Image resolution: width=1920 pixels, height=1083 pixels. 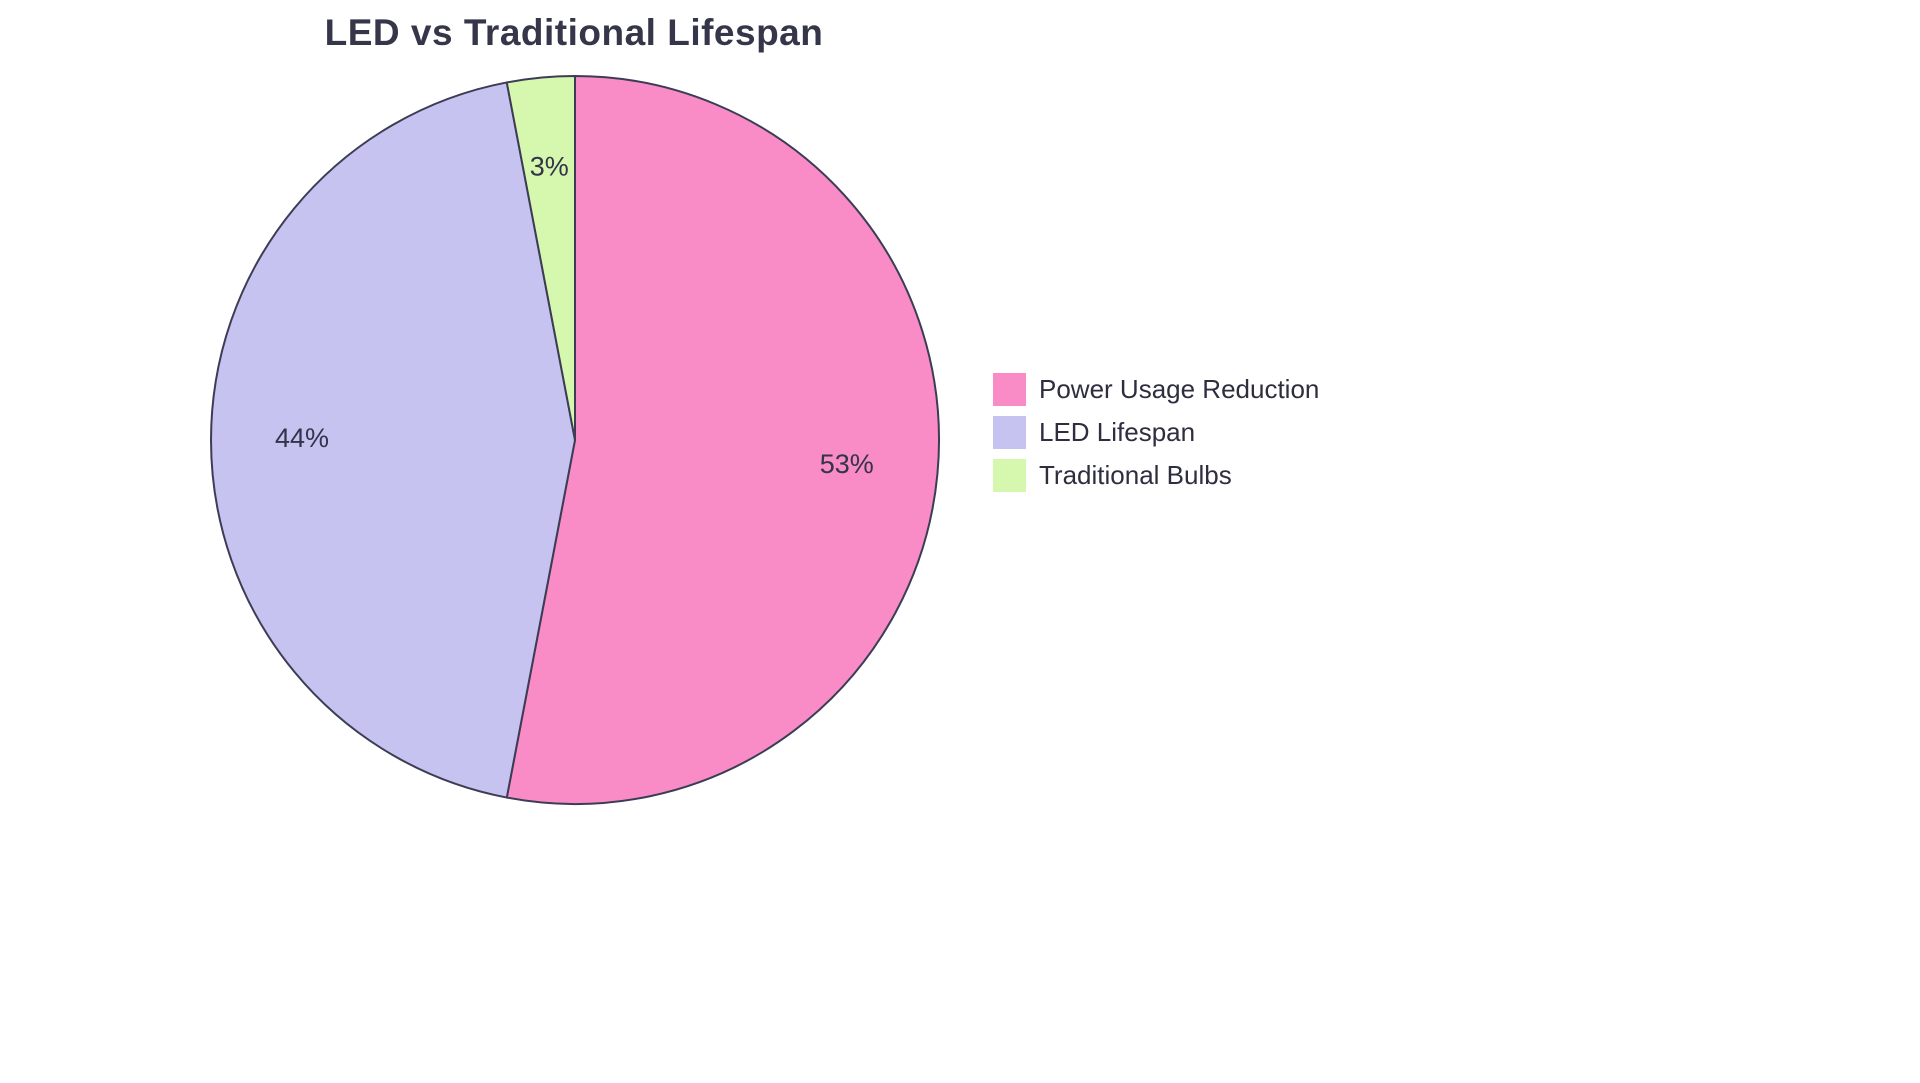 I want to click on pie-slice-led-lifespan, so click(x=393, y=440).